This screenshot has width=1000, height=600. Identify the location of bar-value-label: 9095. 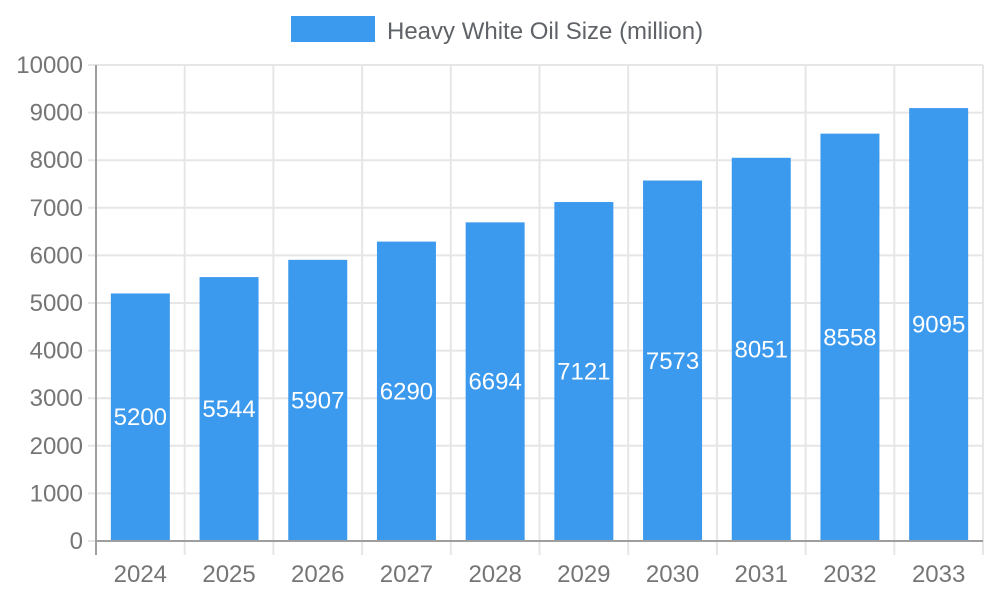
(938, 325).